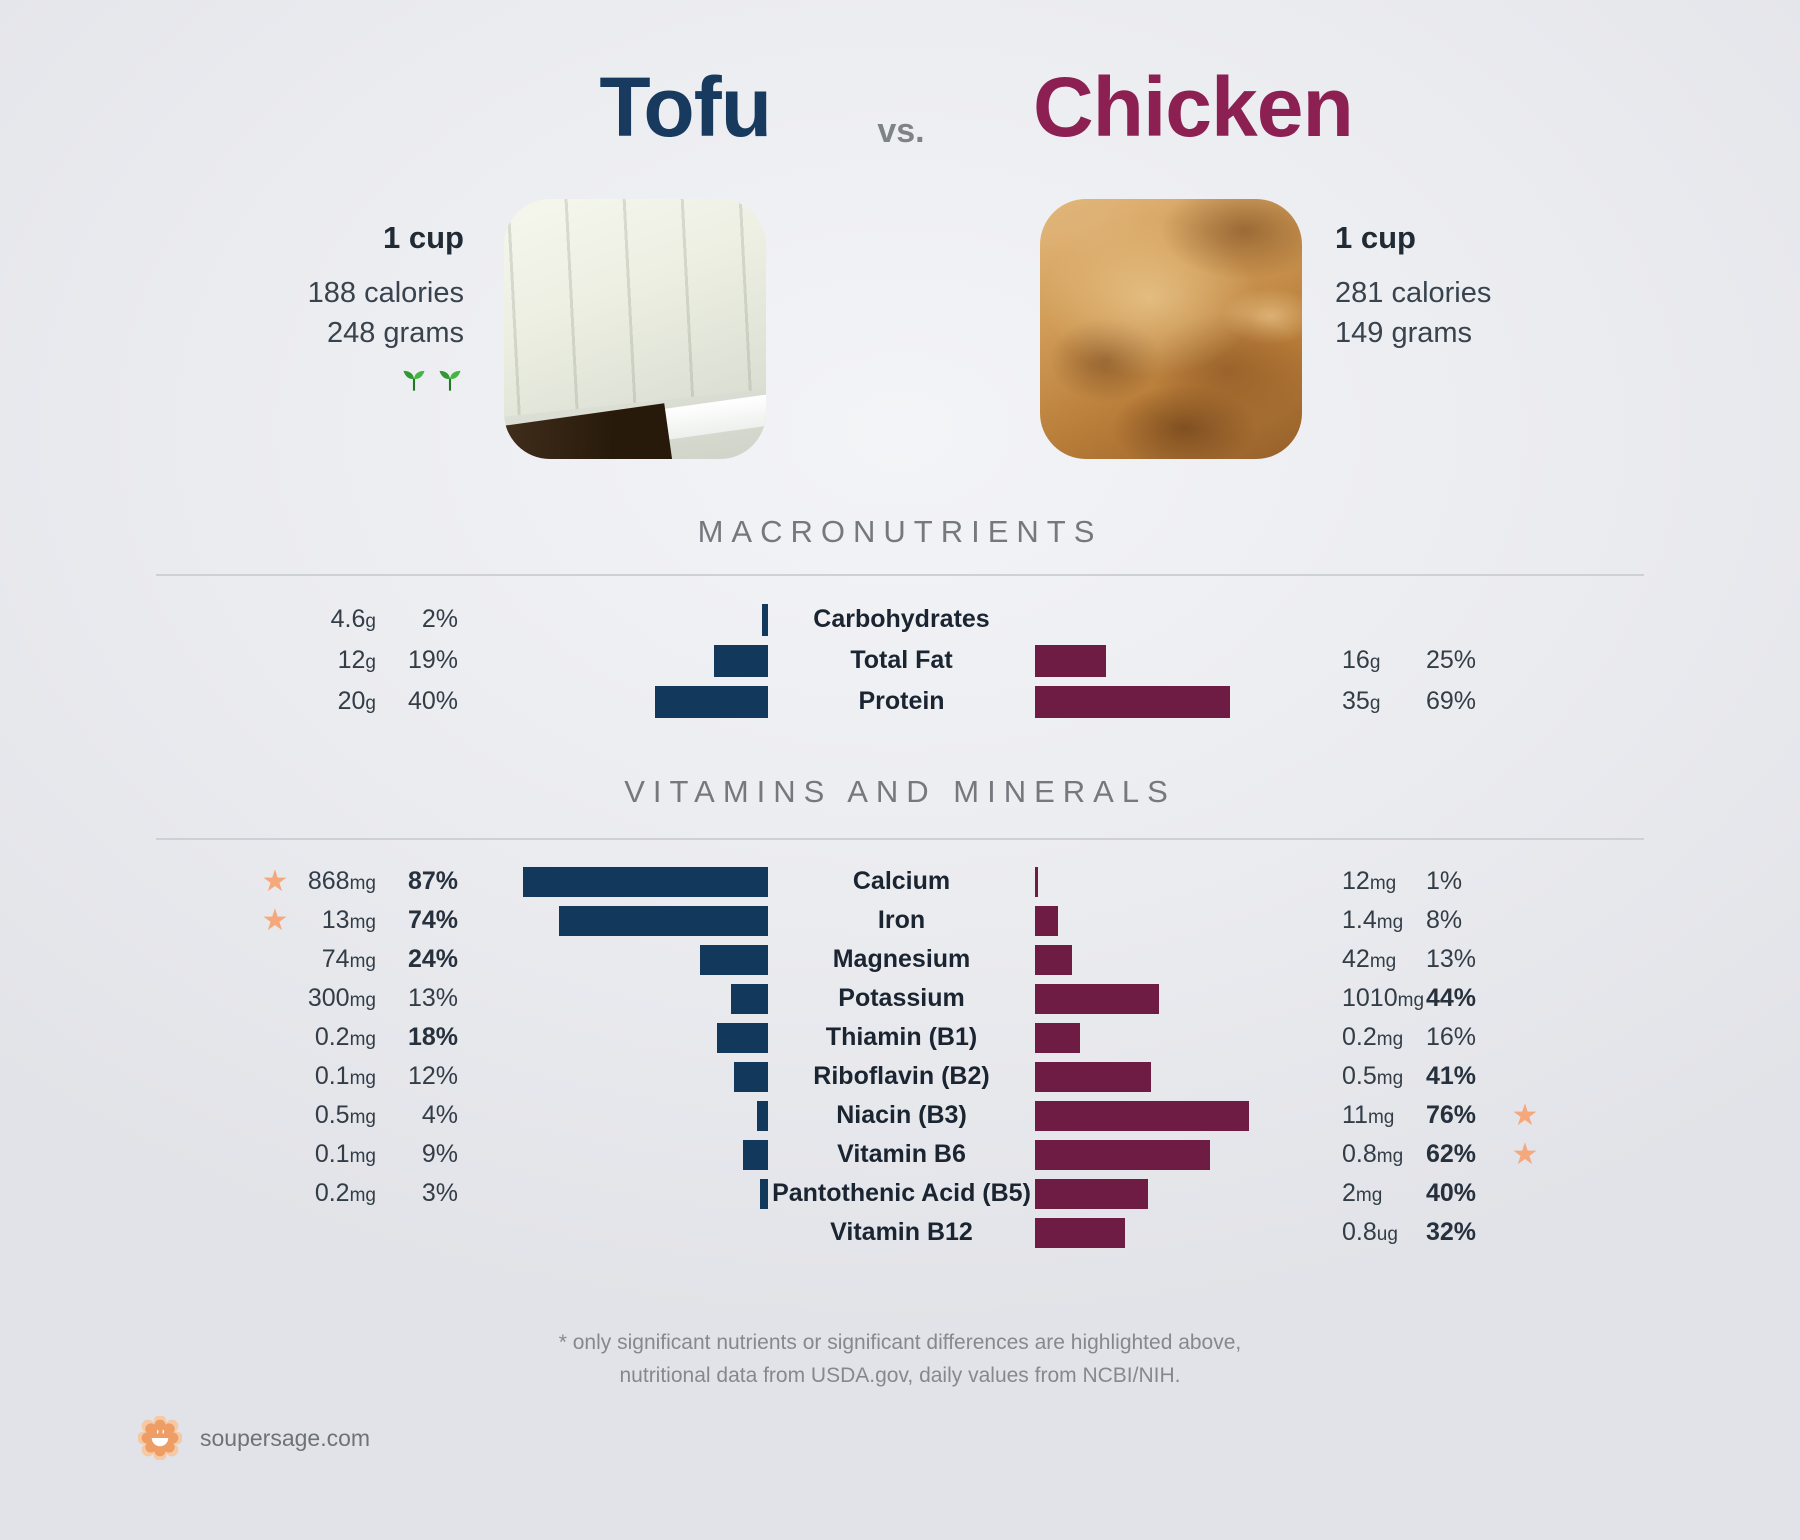 This screenshot has height=1540, width=1800. I want to click on nutrient-row: 4.6g 2% Carbohydrates, so click(1025, 619).